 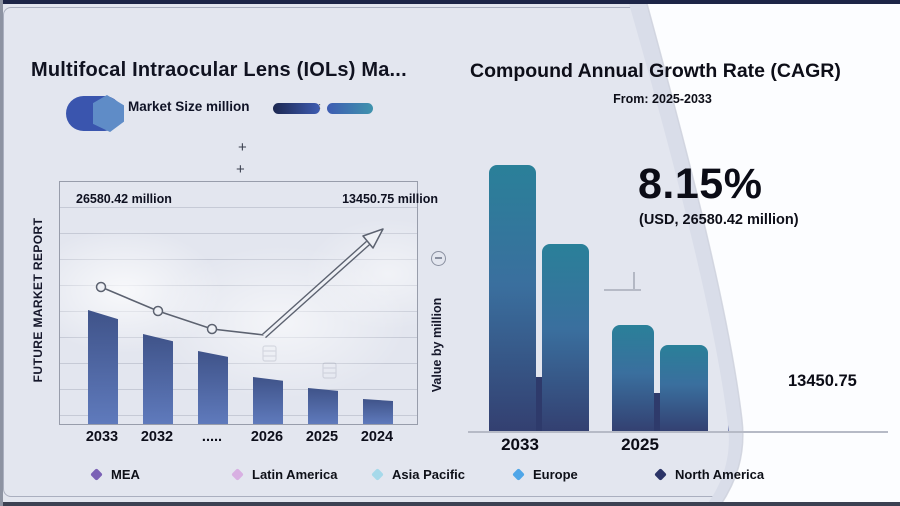 I want to click on top-edge-bar, so click(x=450, y=2).